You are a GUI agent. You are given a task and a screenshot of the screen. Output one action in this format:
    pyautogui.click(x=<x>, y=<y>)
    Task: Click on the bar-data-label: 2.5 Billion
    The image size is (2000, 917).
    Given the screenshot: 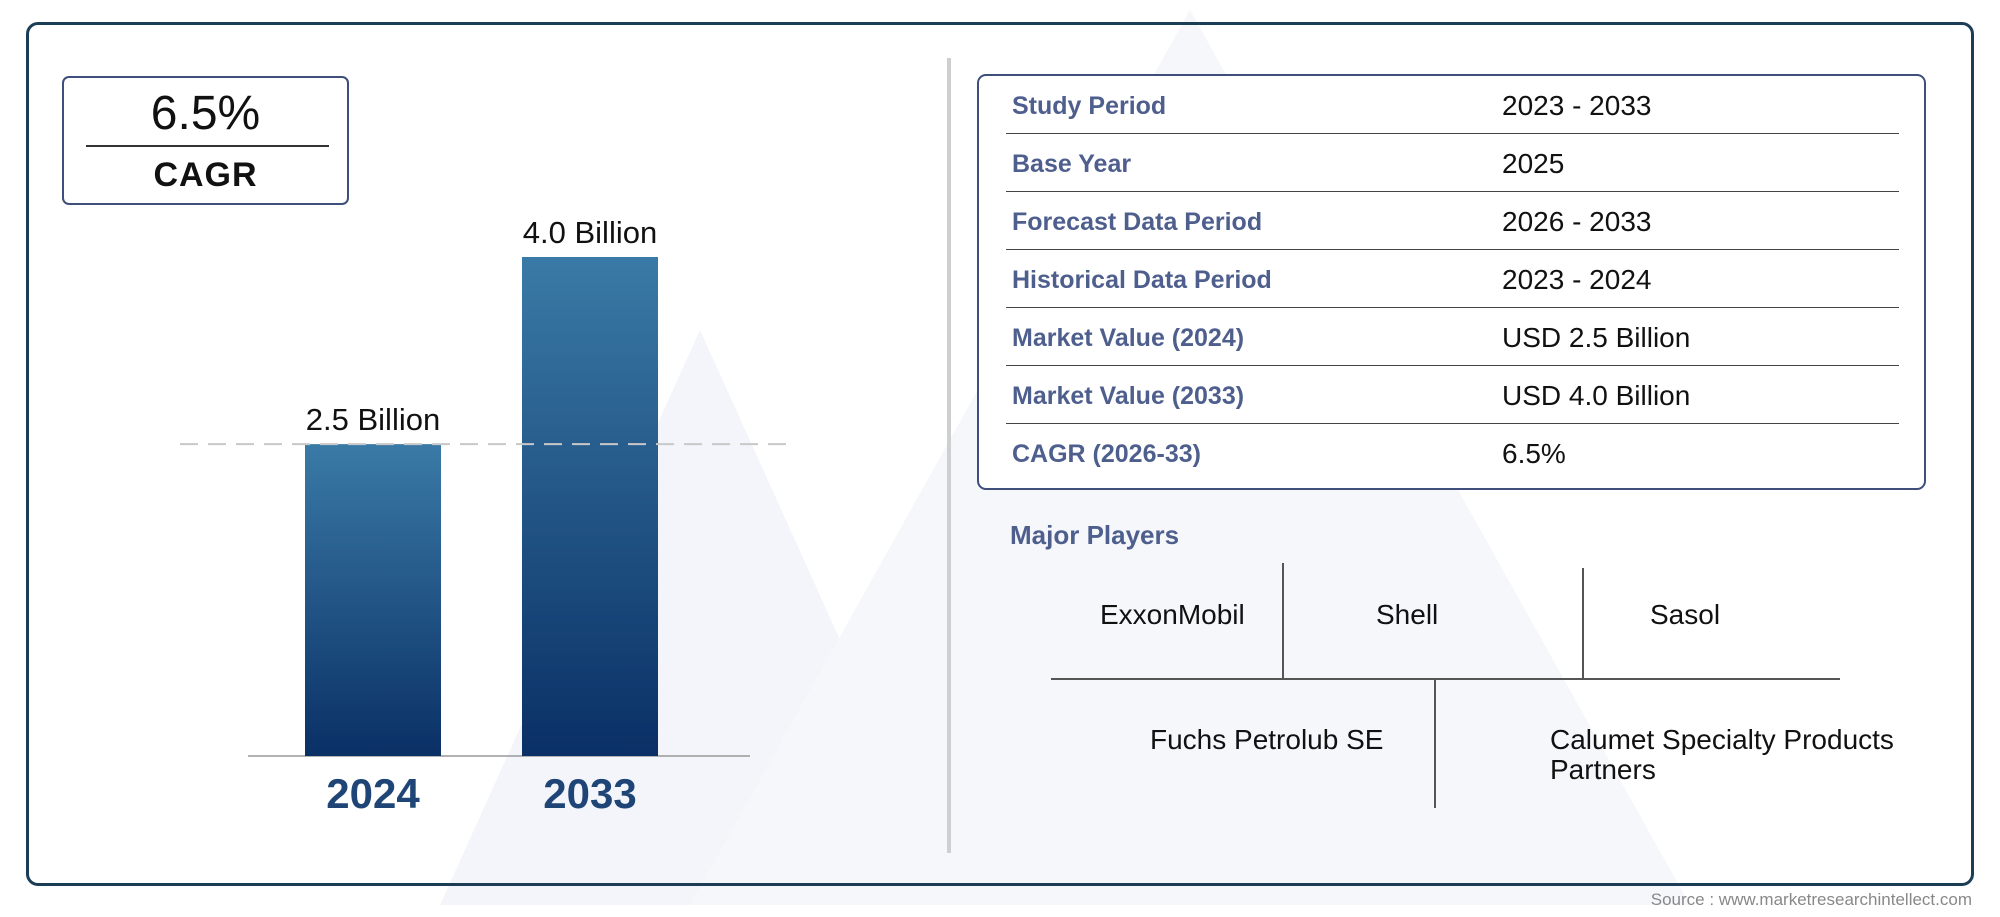 What is the action you would take?
    pyautogui.click(x=373, y=419)
    